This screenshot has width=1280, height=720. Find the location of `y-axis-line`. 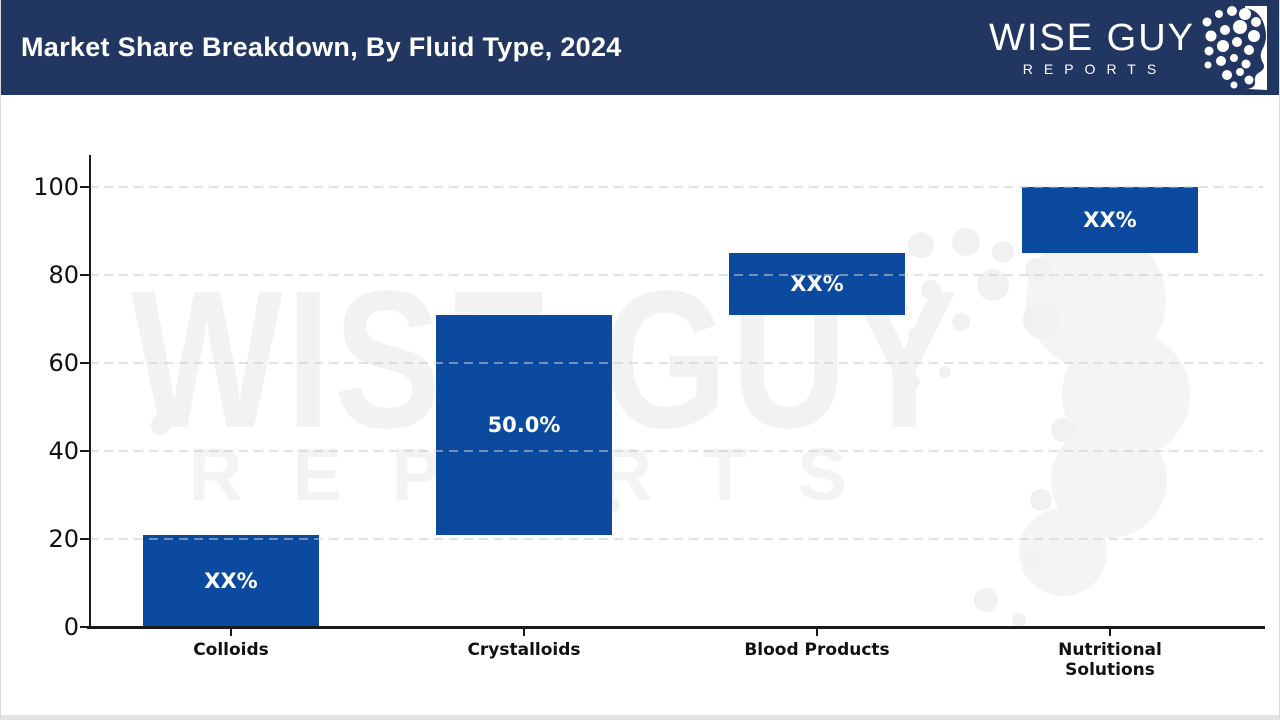

y-axis-line is located at coordinates (90, 391).